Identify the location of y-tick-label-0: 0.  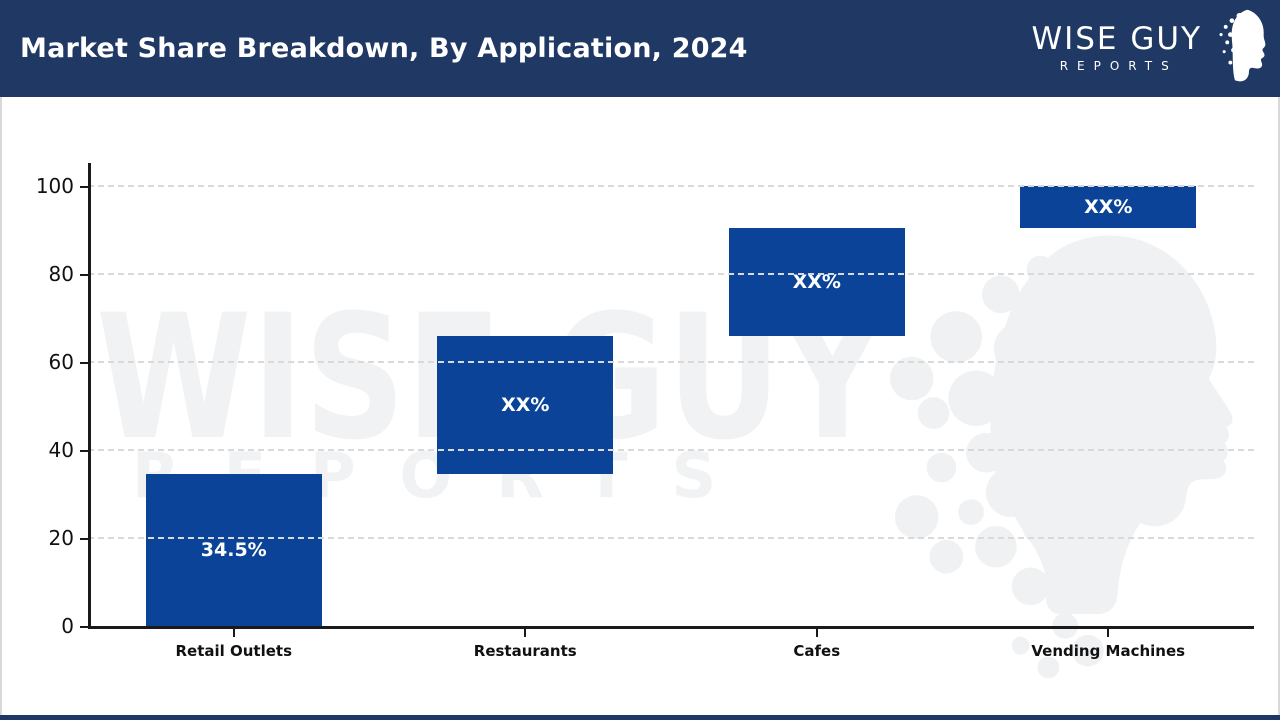
(67, 626).